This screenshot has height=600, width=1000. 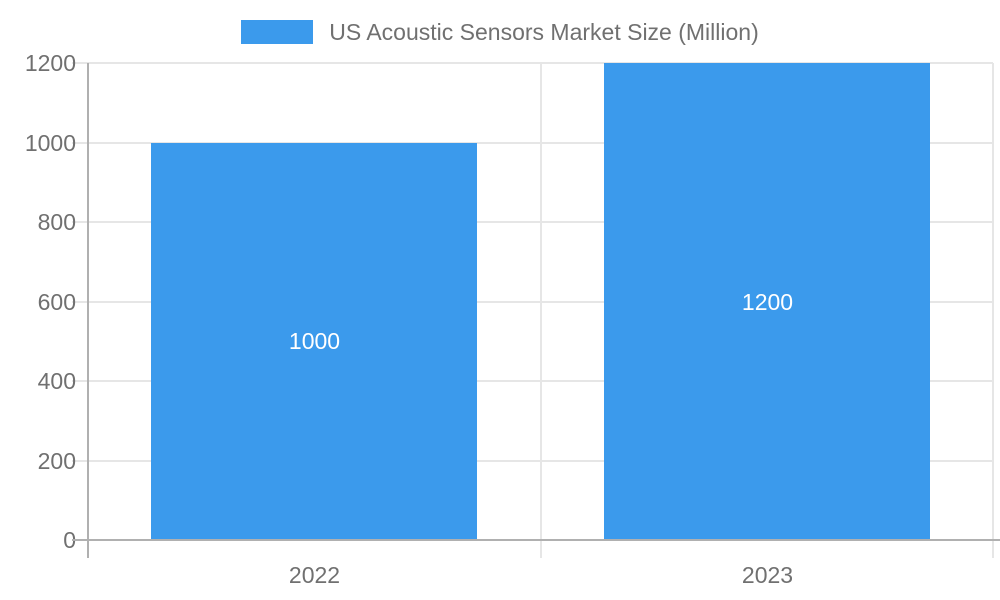 I want to click on plot-right-border, so click(x=993, y=310).